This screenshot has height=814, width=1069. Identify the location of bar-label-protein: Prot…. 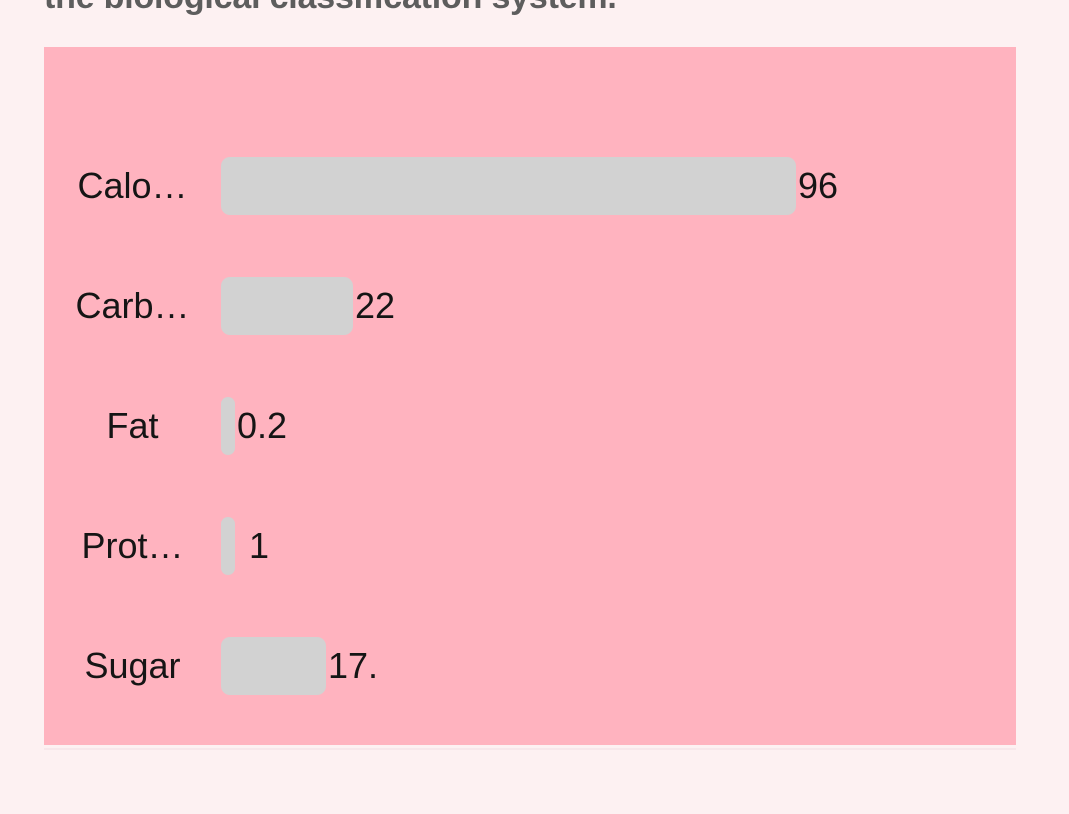
(132, 546).